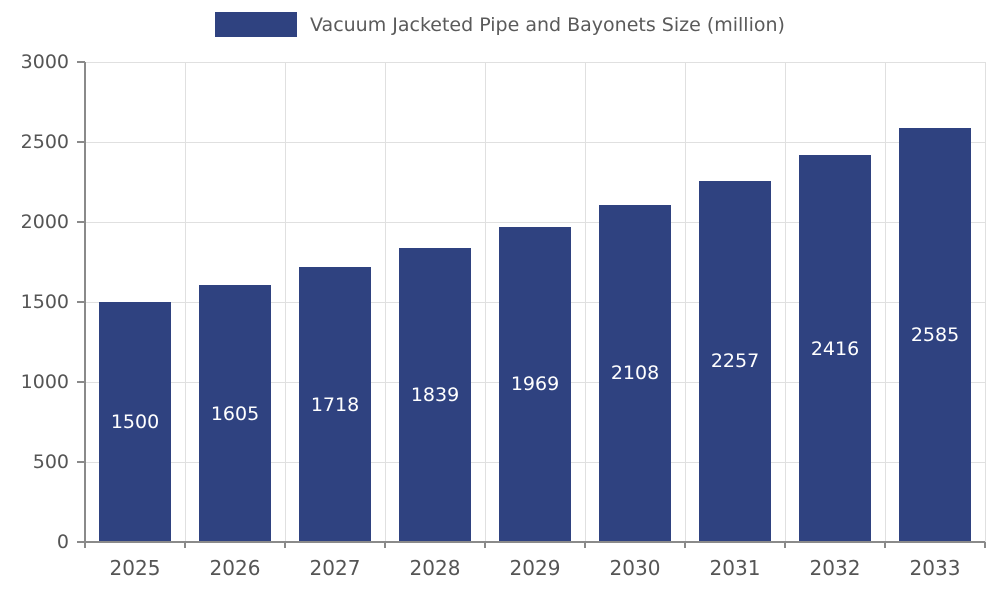 This screenshot has height=600, width=1000. Describe the element at coordinates (62, 542) in the screenshot. I see `y-axis-label: 0` at that location.